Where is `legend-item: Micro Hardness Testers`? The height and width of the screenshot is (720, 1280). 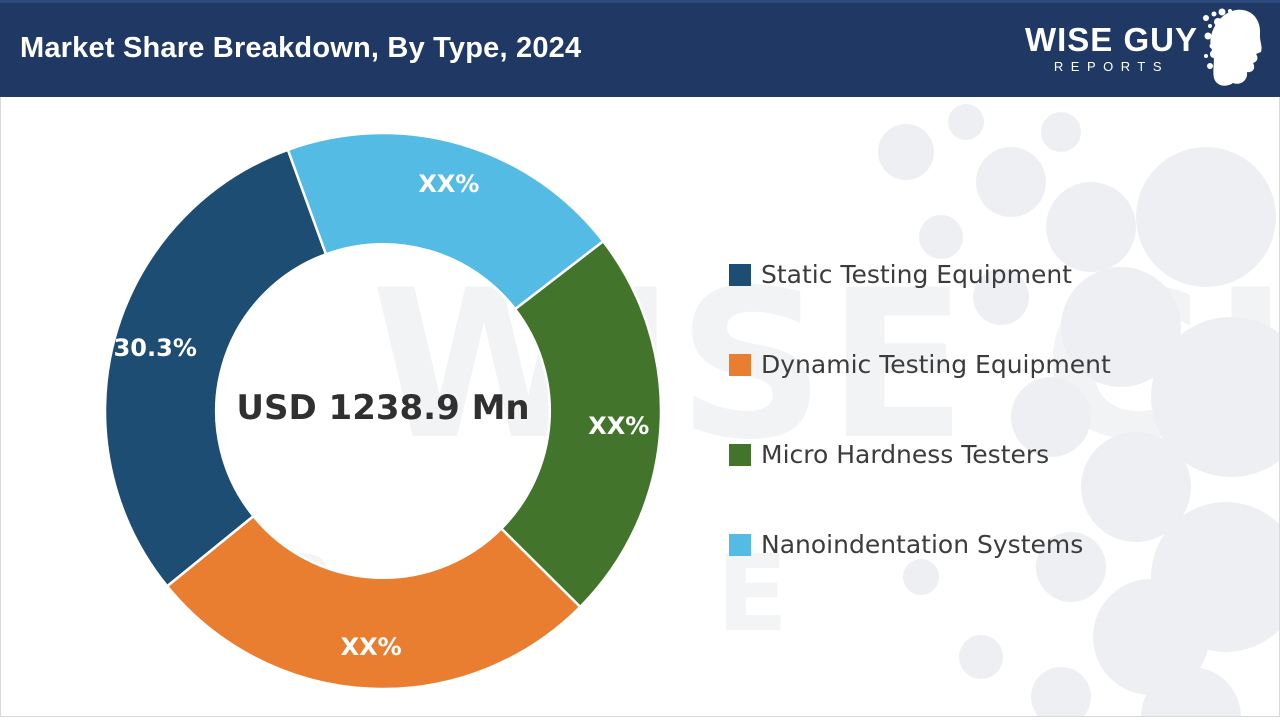
legend-item: Micro Hardness Testers is located at coordinates (889, 454).